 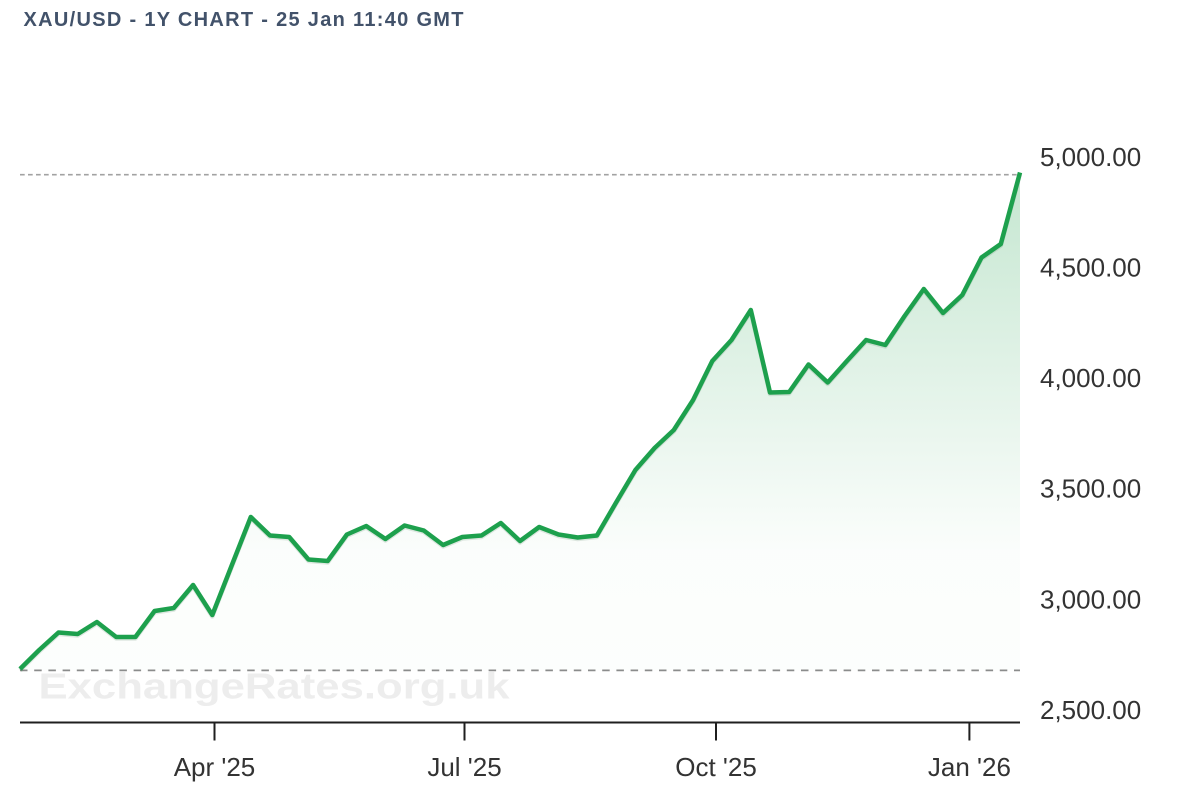 I want to click on svg-text: 4,000.00, so click(x=1090, y=378).